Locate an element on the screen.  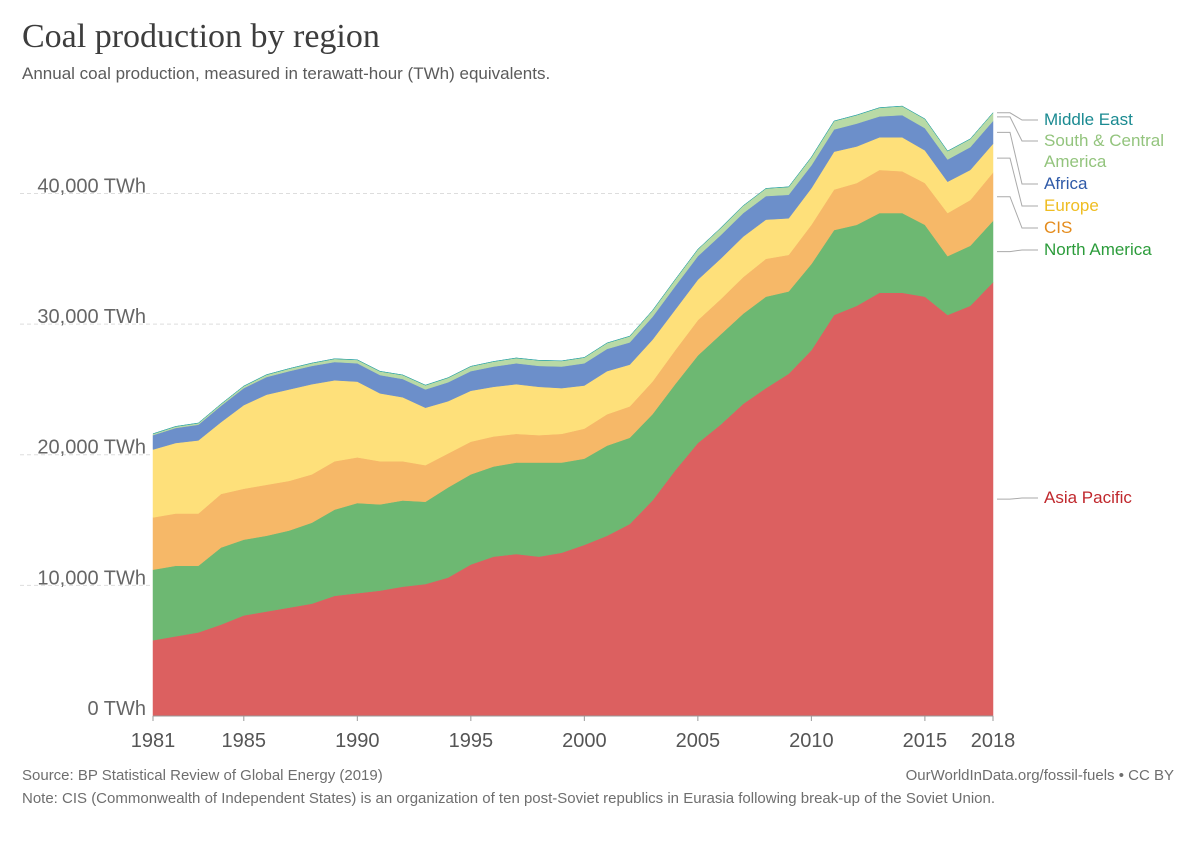
legend-label: Africa is located at coordinates (1066, 183).